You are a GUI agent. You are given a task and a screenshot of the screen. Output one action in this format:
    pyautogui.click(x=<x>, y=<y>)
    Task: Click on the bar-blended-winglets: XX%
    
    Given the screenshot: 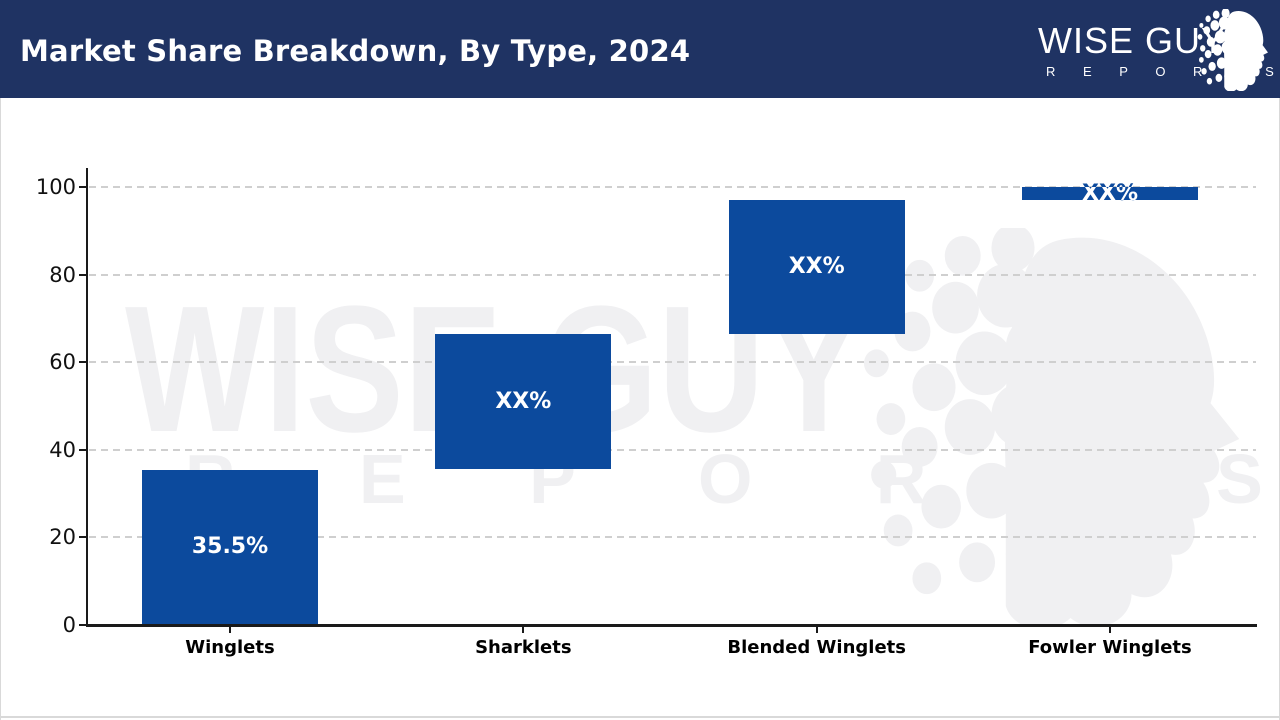 What is the action you would take?
    pyautogui.click(x=816, y=267)
    